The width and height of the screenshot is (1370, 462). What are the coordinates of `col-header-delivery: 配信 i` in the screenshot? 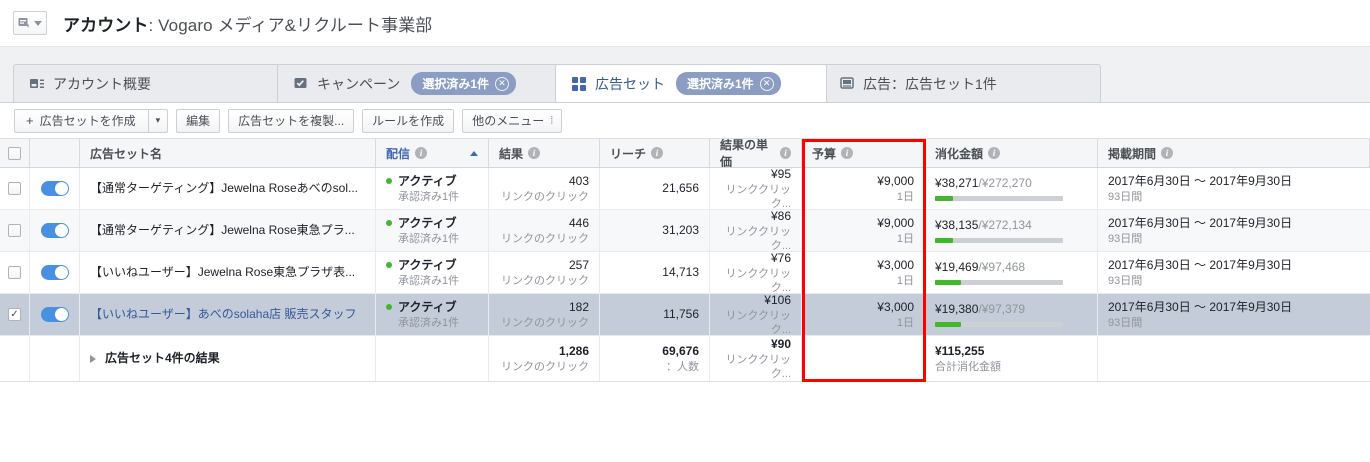 It's located at (432, 153).